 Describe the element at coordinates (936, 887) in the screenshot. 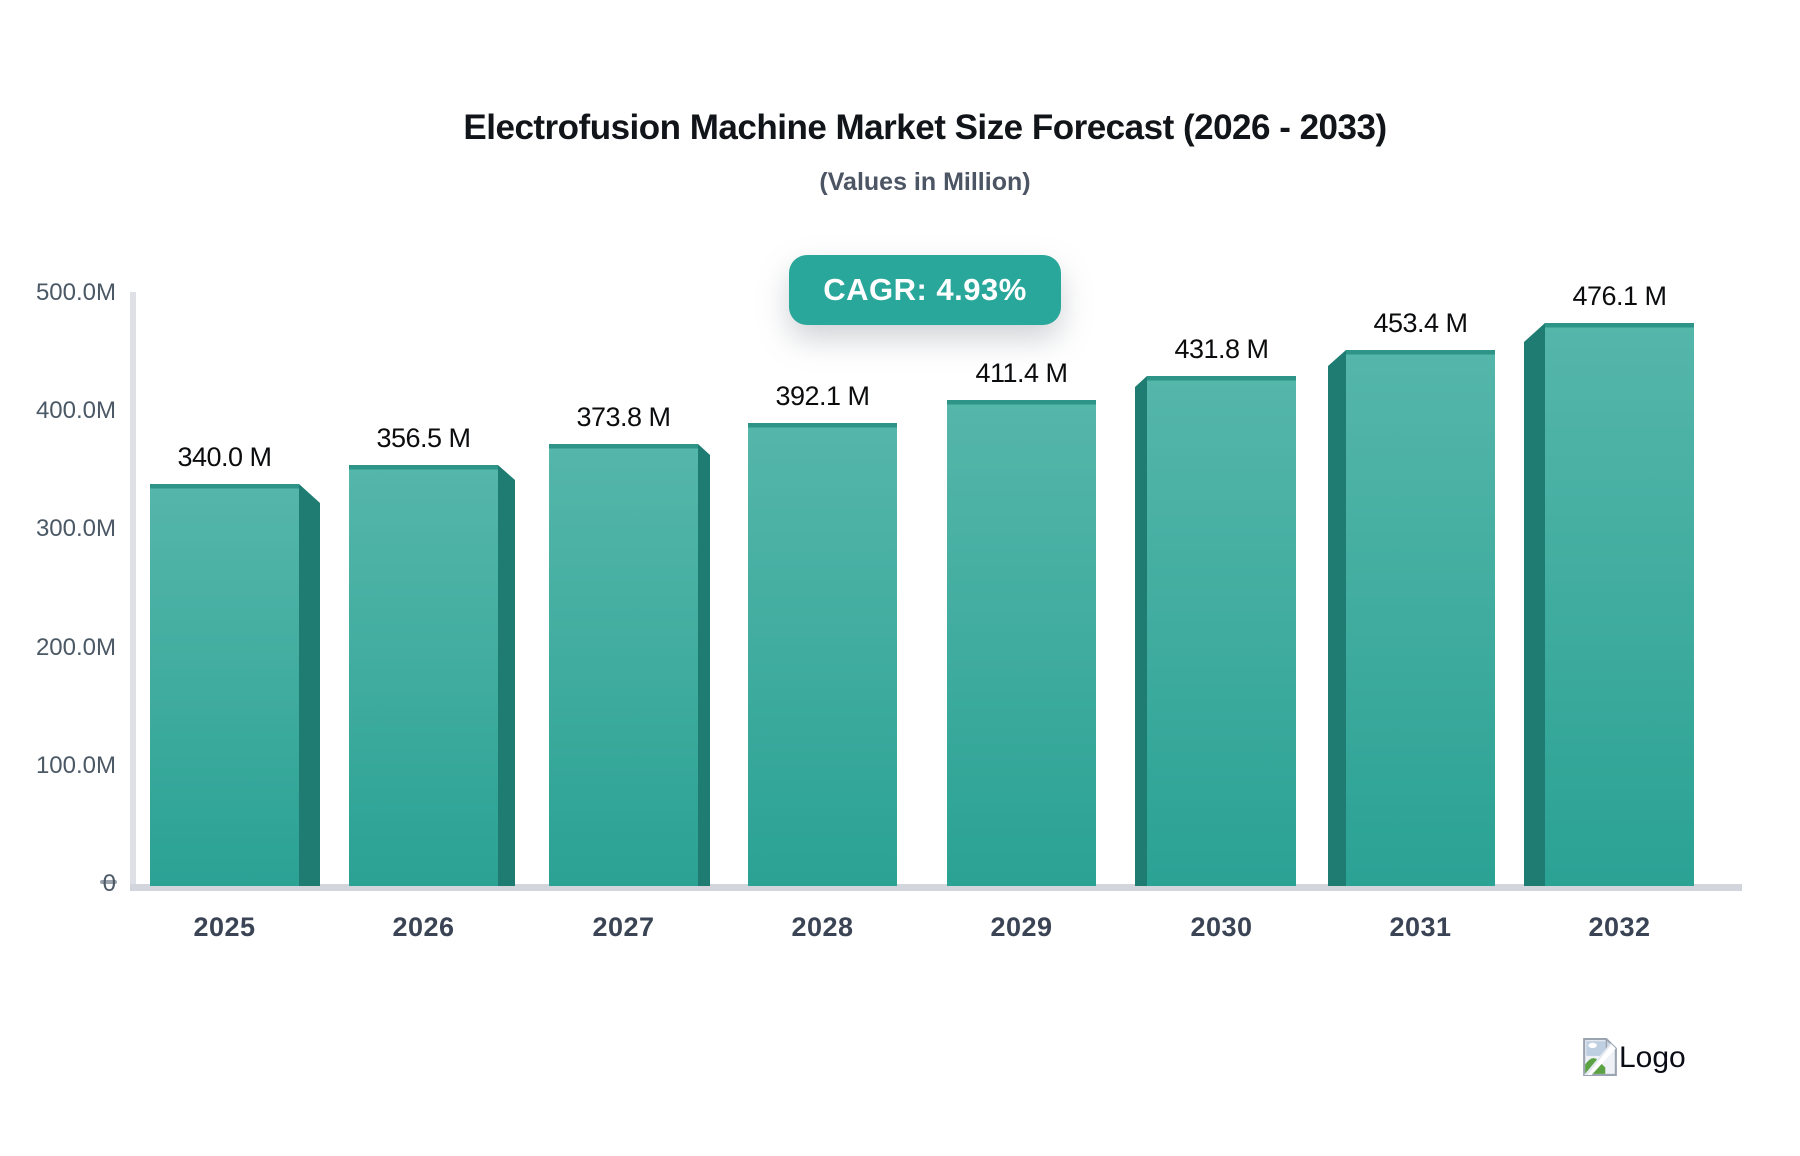

I see `x-axis-baseline` at that location.